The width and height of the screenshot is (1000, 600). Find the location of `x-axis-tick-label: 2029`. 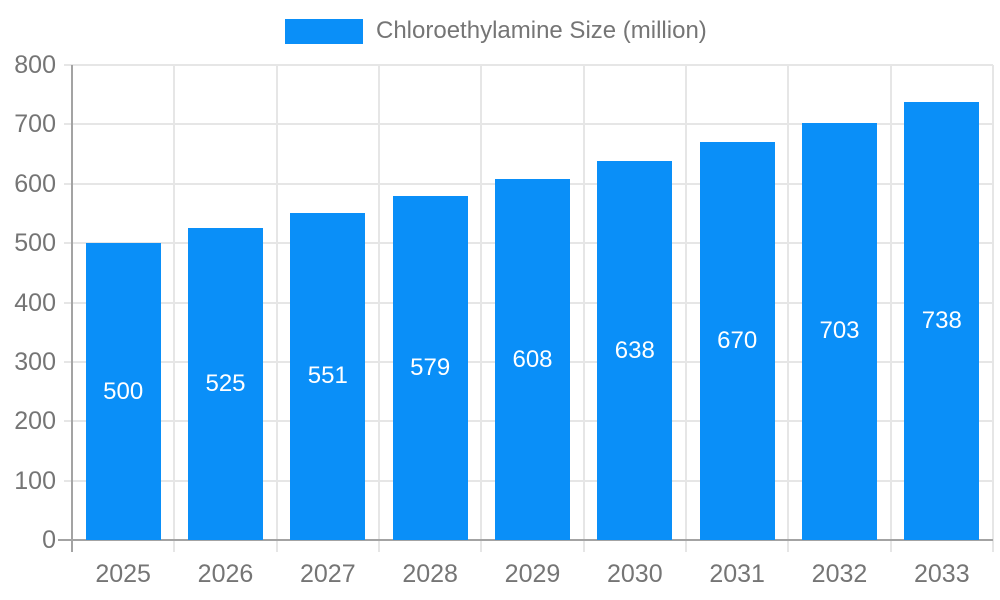

x-axis-tick-label: 2029 is located at coordinates (532, 574).